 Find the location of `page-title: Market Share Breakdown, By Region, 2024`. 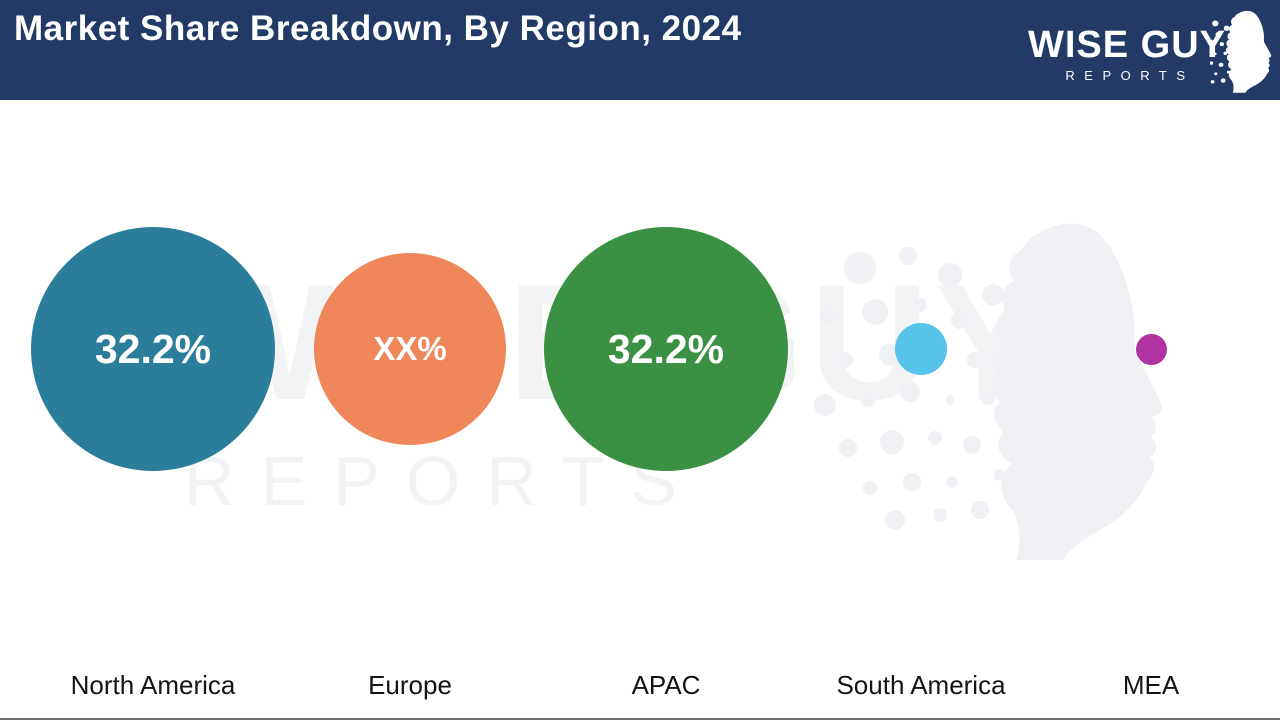

page-title: Market Share Breakdown, By Region, 2024 is located at coordinates (378, 28).